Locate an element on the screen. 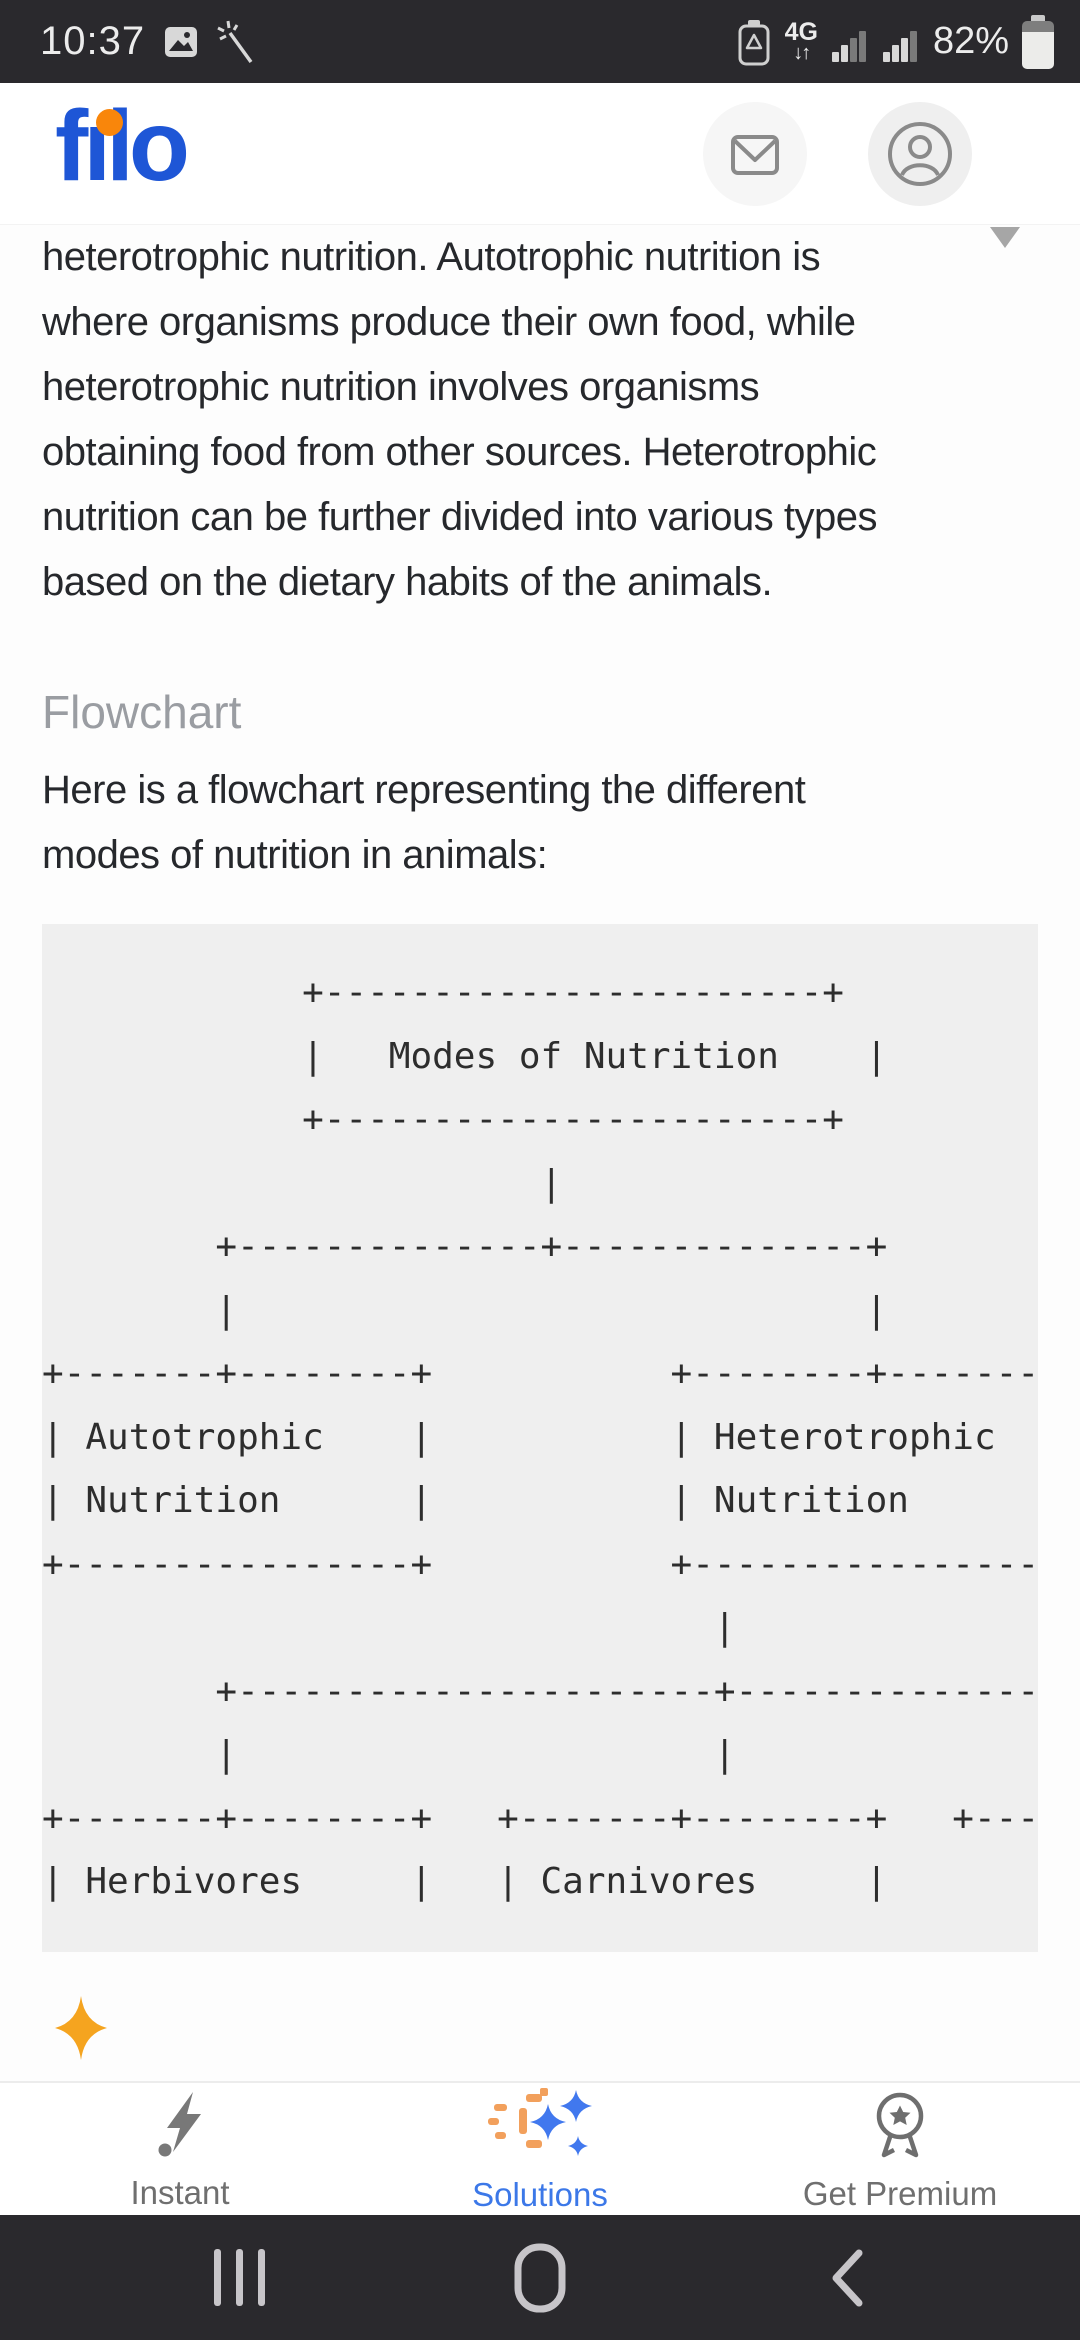 The height and width of the screenshot is (2340, 1080). mail-icon is located at coordinates (755, 155).